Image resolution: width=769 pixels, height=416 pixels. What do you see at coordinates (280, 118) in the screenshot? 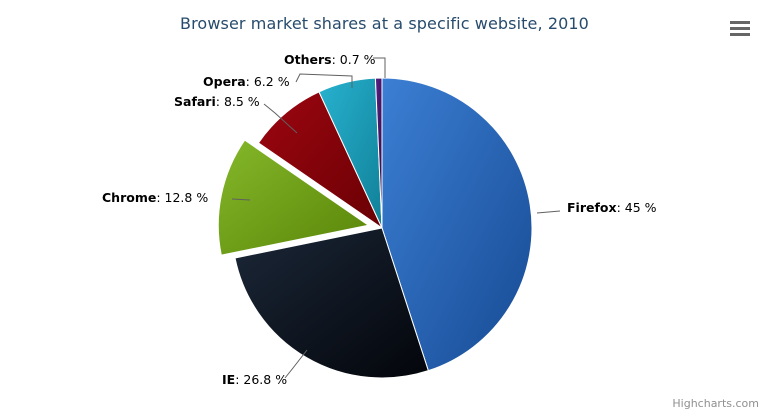
I see `connector-safari` at bounding box center [280, 118].